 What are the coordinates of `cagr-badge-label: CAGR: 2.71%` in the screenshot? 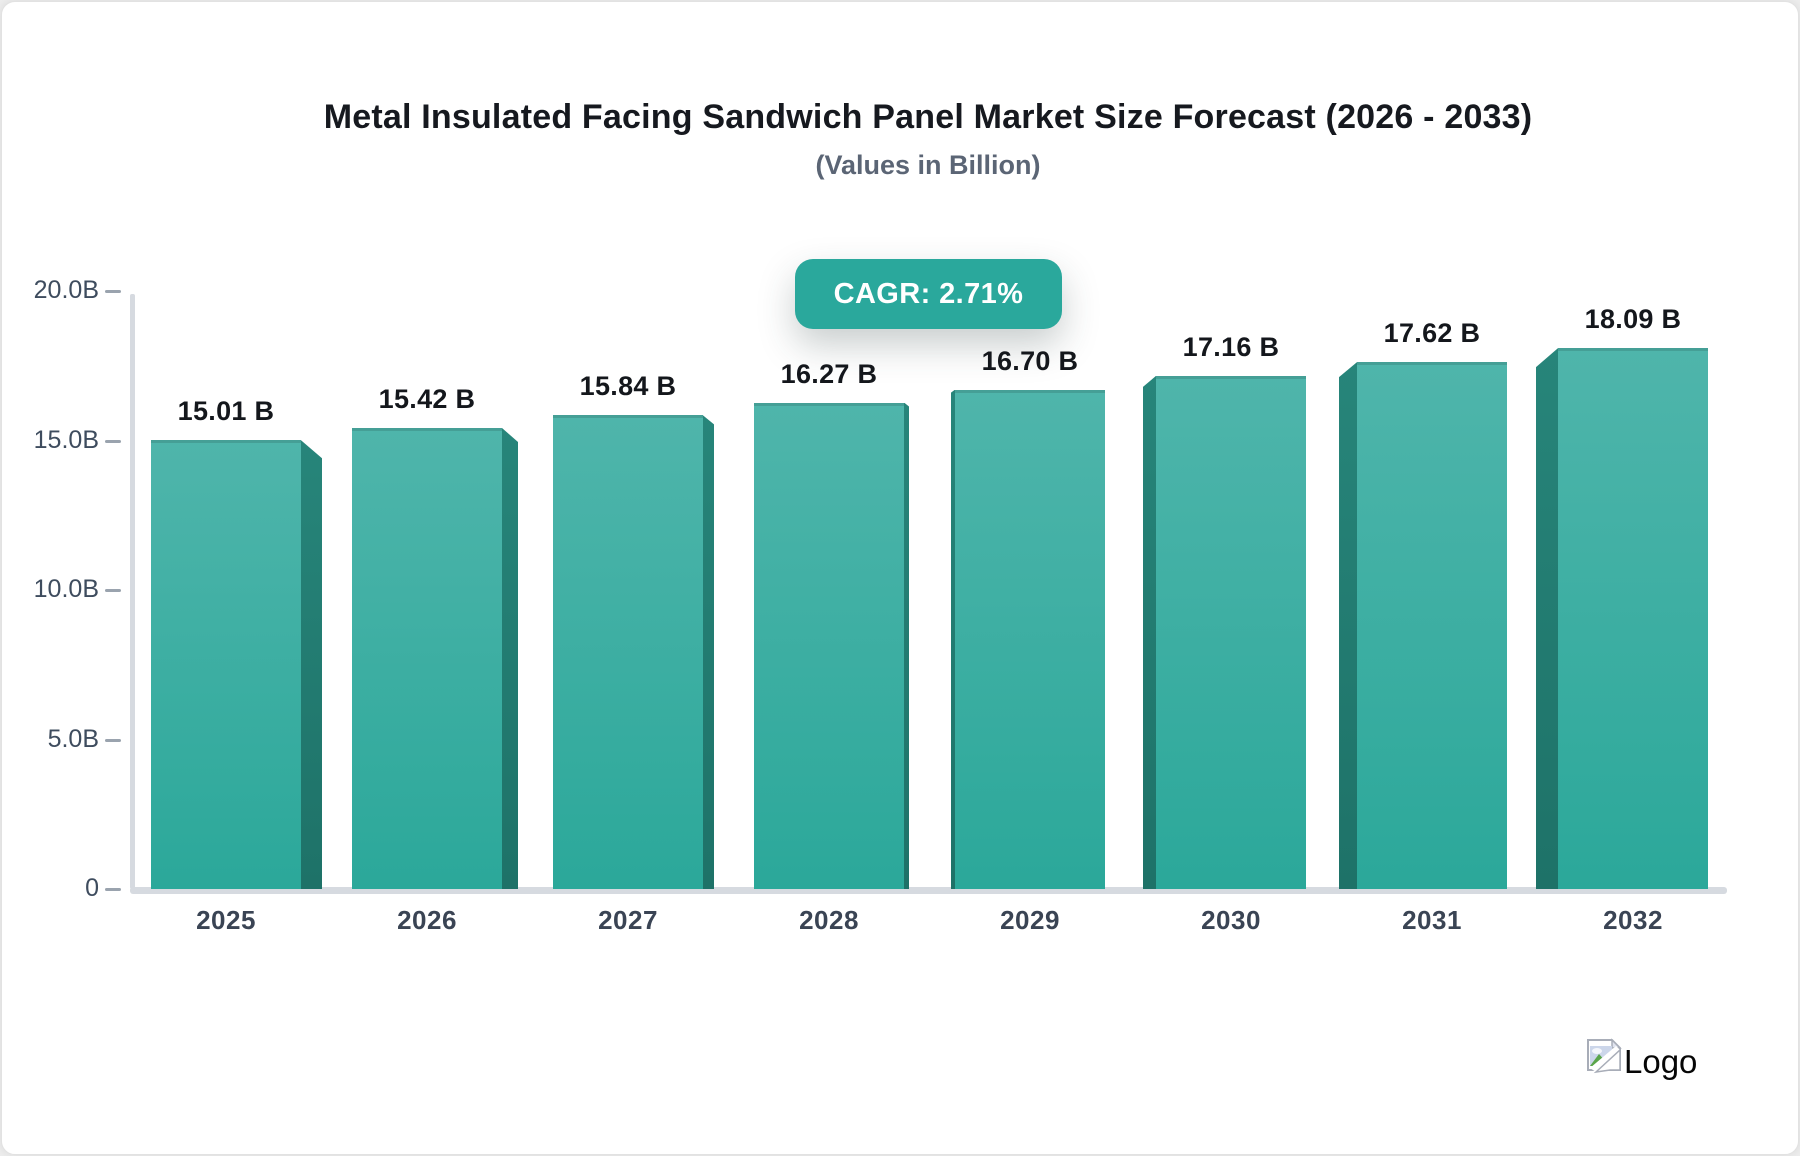 It's located at (928, 293).